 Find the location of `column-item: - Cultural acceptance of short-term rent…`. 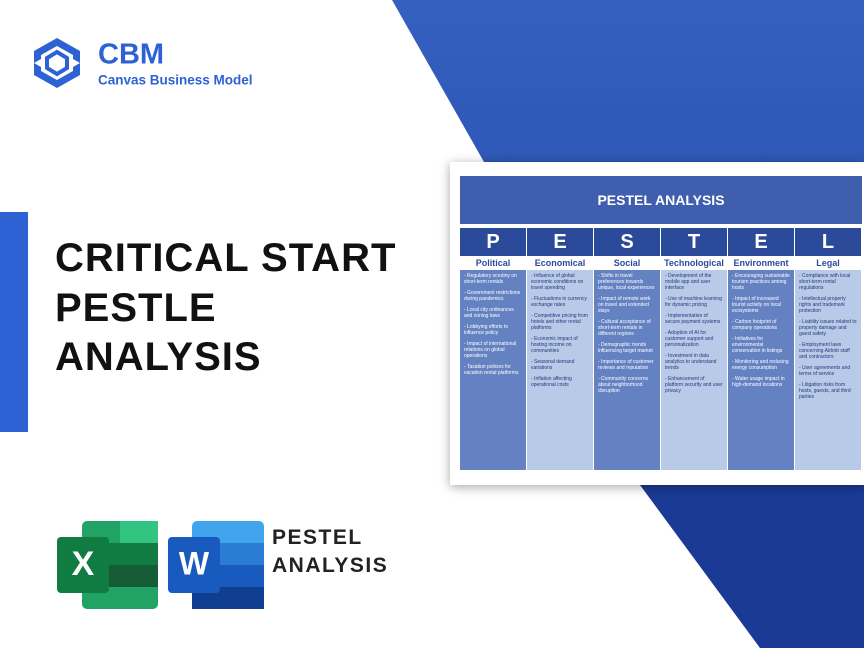

column-item: - Cultural acceptance of short-term rent… is located at coordinates (624, 328).